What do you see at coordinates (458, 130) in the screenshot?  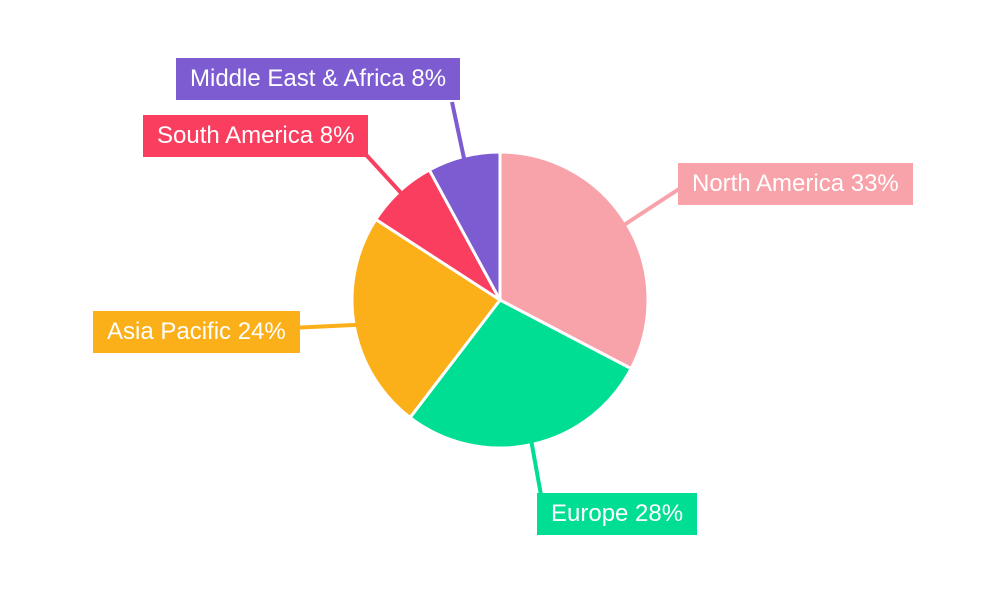 I see `leader-line-middle-east-africa` at bounding box center [458, 130].